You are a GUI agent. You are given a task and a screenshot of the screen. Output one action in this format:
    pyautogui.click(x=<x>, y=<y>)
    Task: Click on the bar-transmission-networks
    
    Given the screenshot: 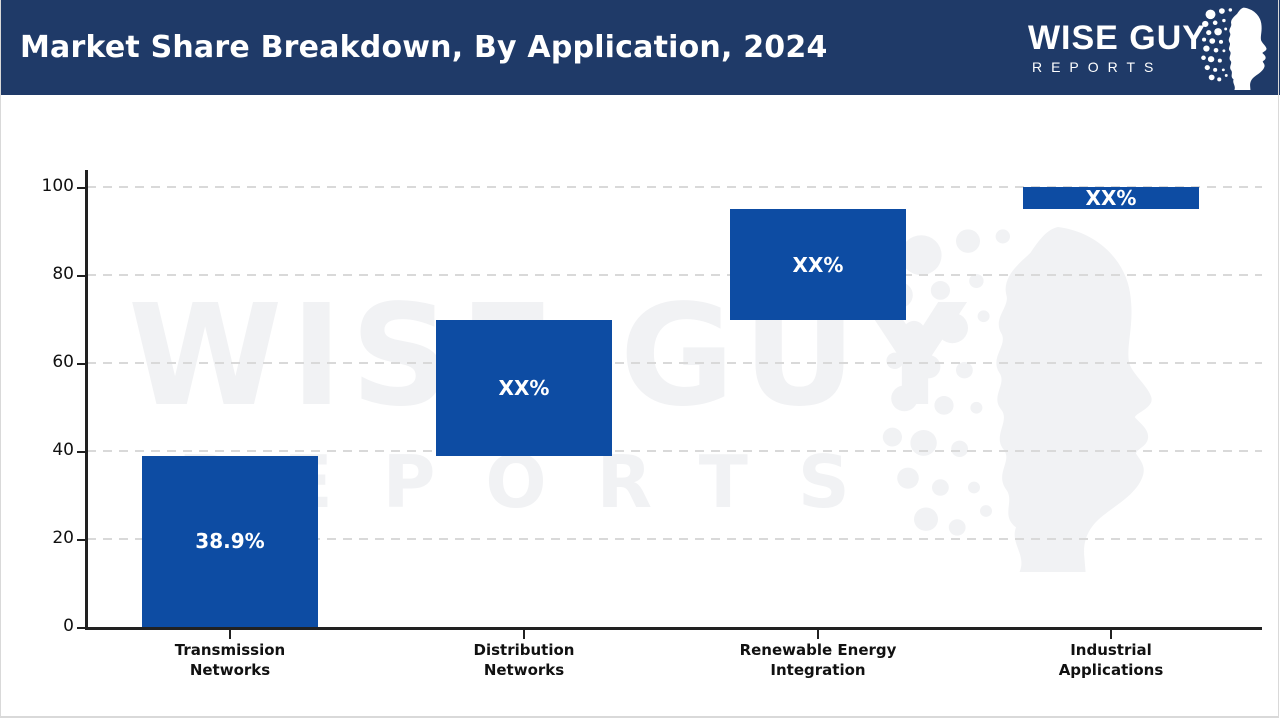 What is the action you would take?
    pyautogui.click(x=230, y=541)
    